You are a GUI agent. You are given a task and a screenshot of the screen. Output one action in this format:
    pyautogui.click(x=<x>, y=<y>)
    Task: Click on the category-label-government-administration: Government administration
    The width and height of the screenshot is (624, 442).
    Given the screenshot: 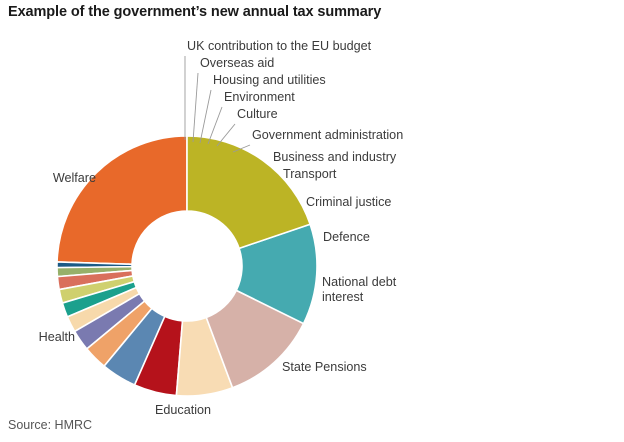 What is the action you would take?
    pyautogui.click(x=327, y=135)
    